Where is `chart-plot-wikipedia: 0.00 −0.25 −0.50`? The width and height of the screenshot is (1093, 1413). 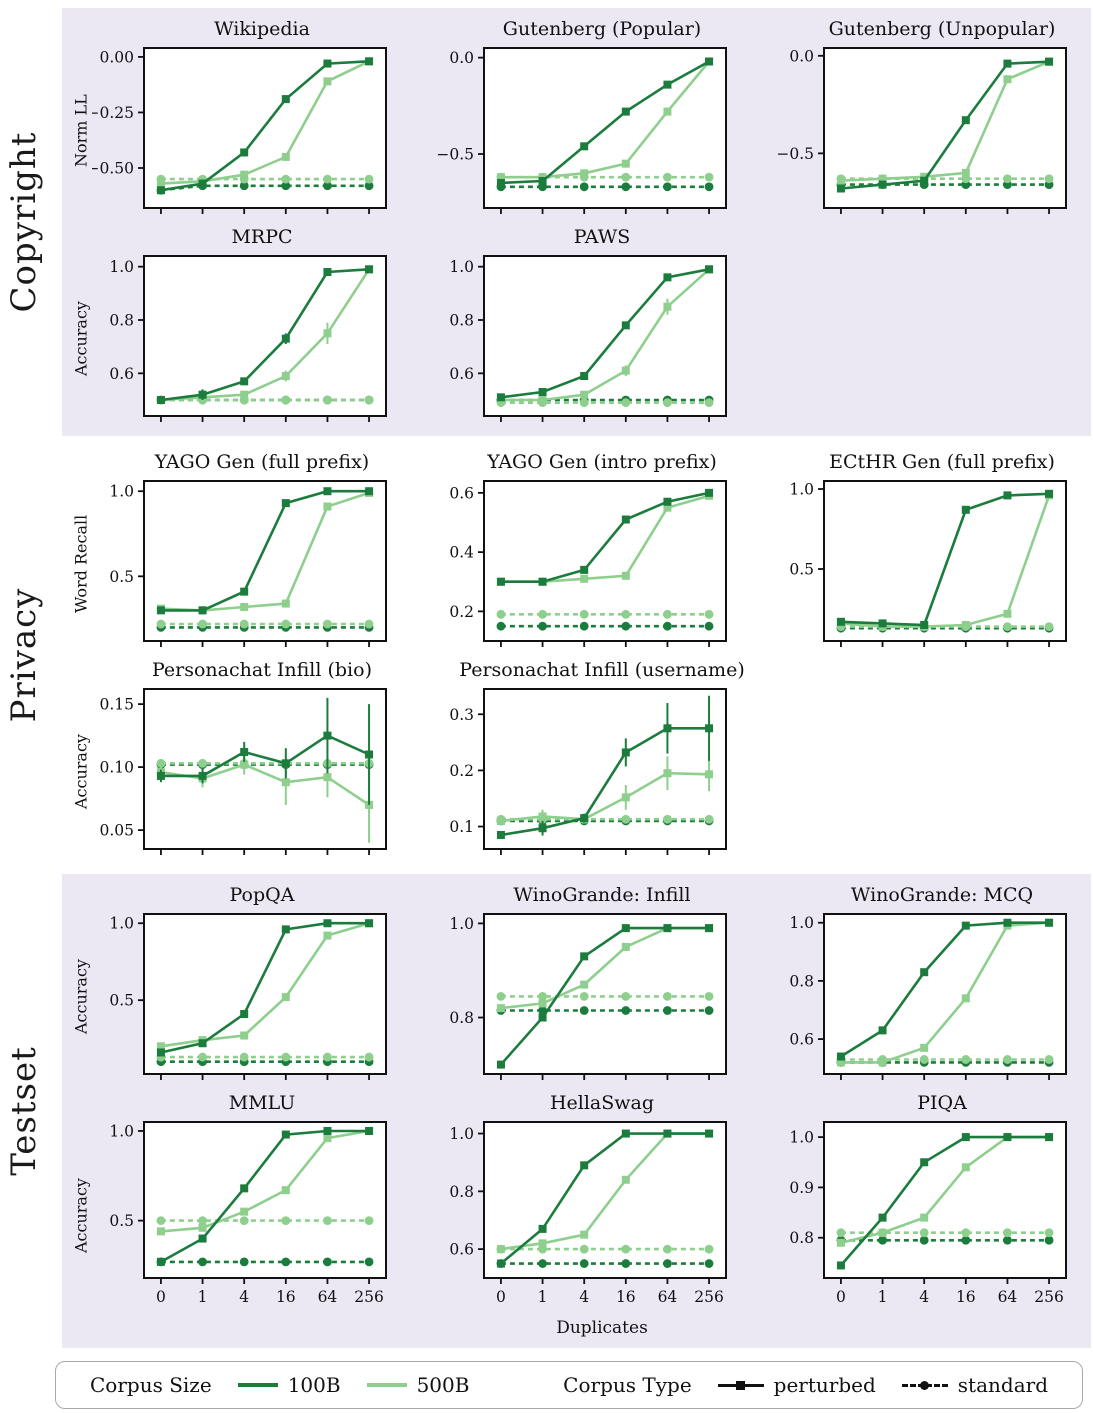 chart-plot-wikipedia: 0.00 −0.25 −0.50 is located at coordinates (240, 131).